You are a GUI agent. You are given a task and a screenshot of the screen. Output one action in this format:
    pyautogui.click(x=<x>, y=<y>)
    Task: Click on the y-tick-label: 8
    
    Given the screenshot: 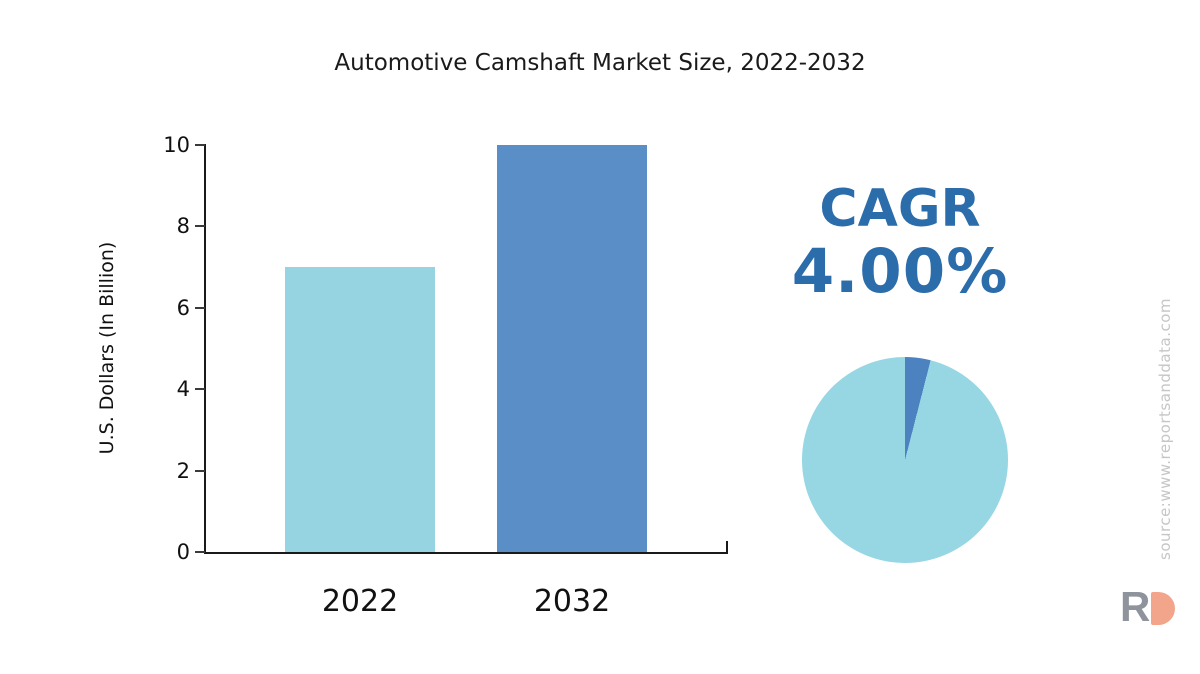 What is the action you would take?
    pyautogui.click(x=183, y=226)
    